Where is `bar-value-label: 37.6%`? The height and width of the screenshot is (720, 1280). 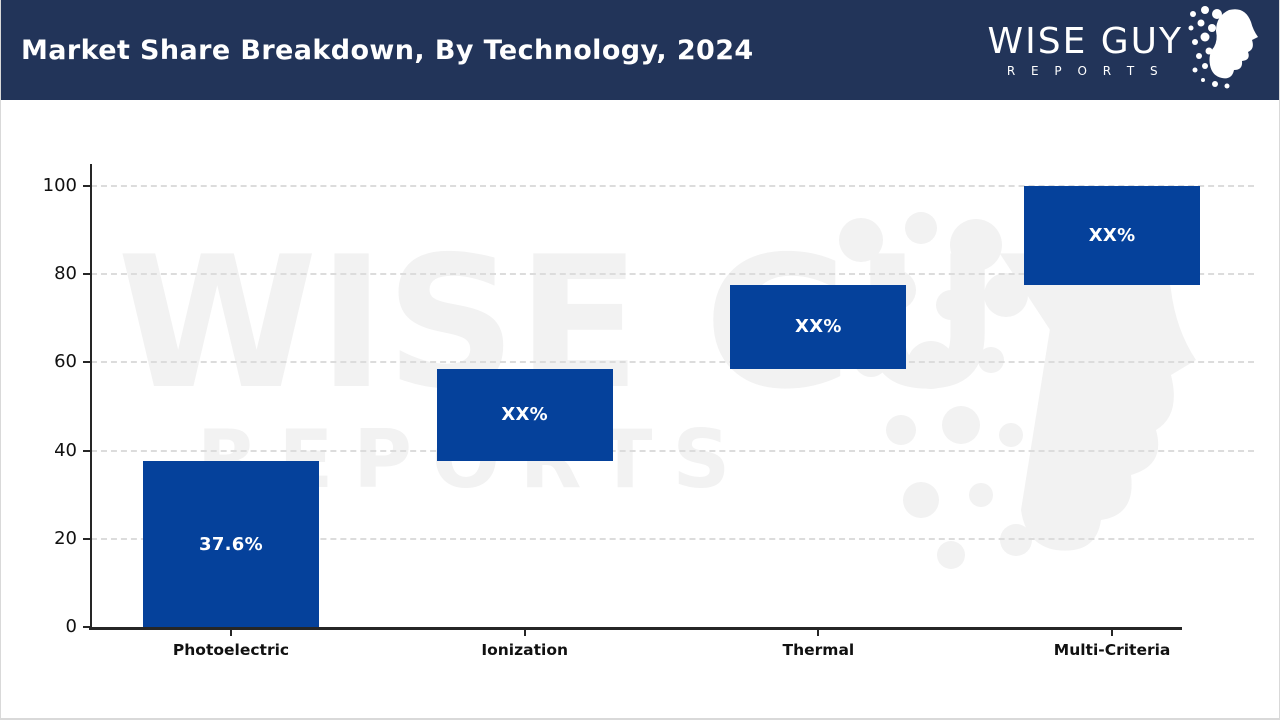
bar-value-label: 37.6% is located at coordinates (231, 544).